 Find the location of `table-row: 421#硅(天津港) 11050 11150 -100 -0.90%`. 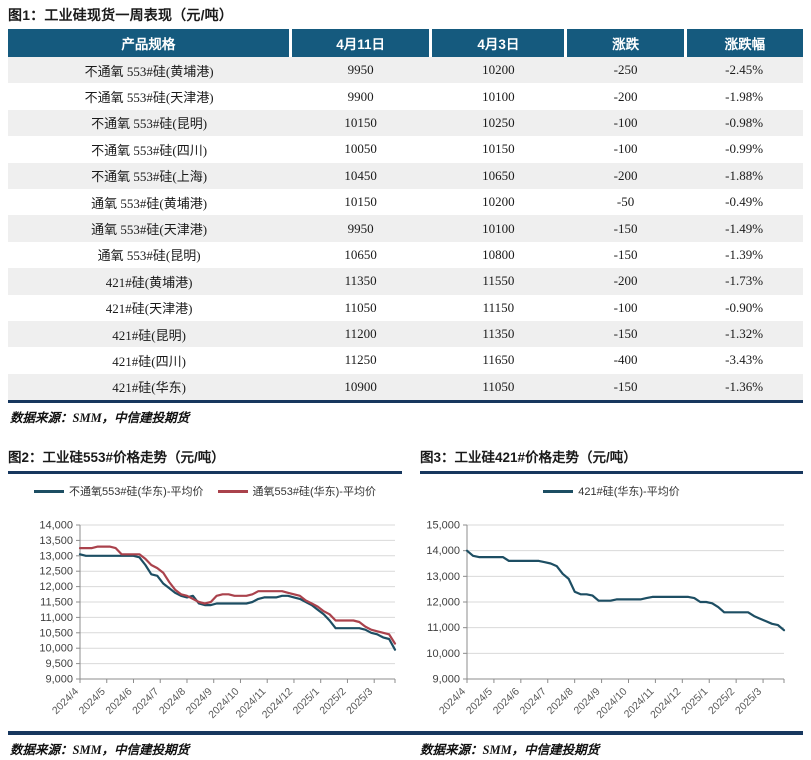

table-row: 421#硅(天津港) 11050 11150 -100 -0.90% is located at coordinates (405, 307).